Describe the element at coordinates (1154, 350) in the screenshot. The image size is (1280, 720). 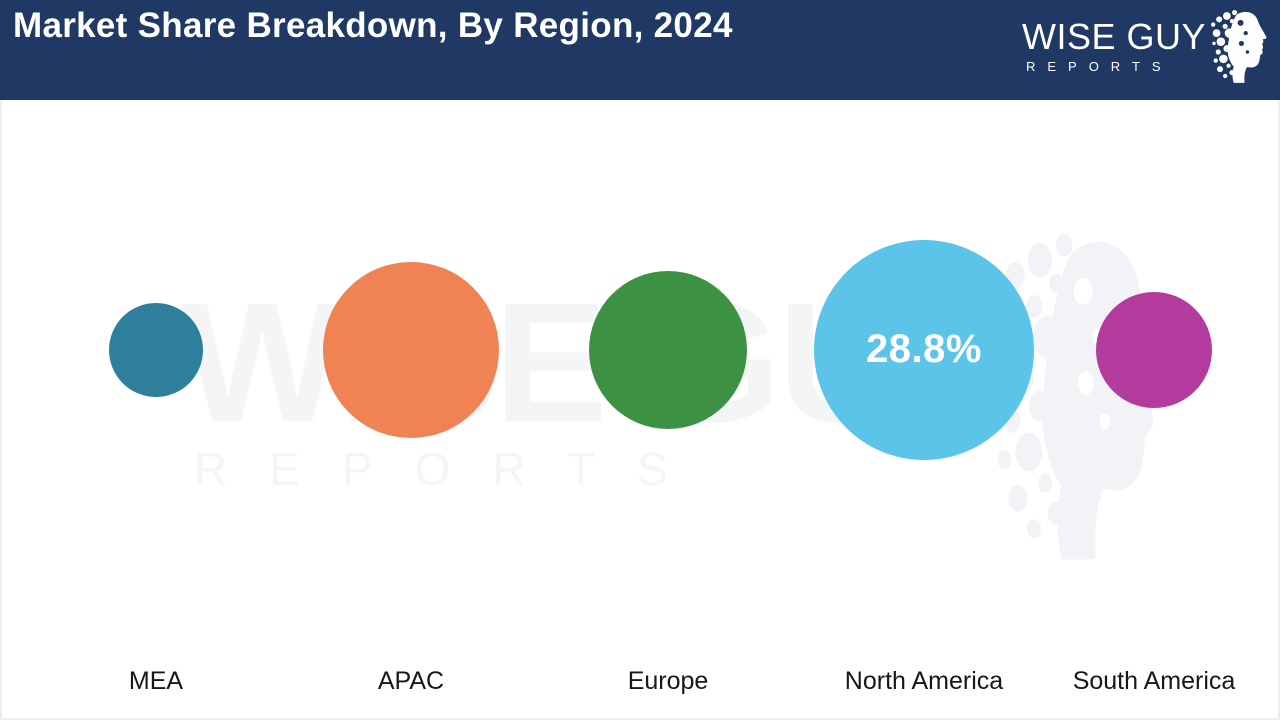
I see `bubble-south-america` at that location.